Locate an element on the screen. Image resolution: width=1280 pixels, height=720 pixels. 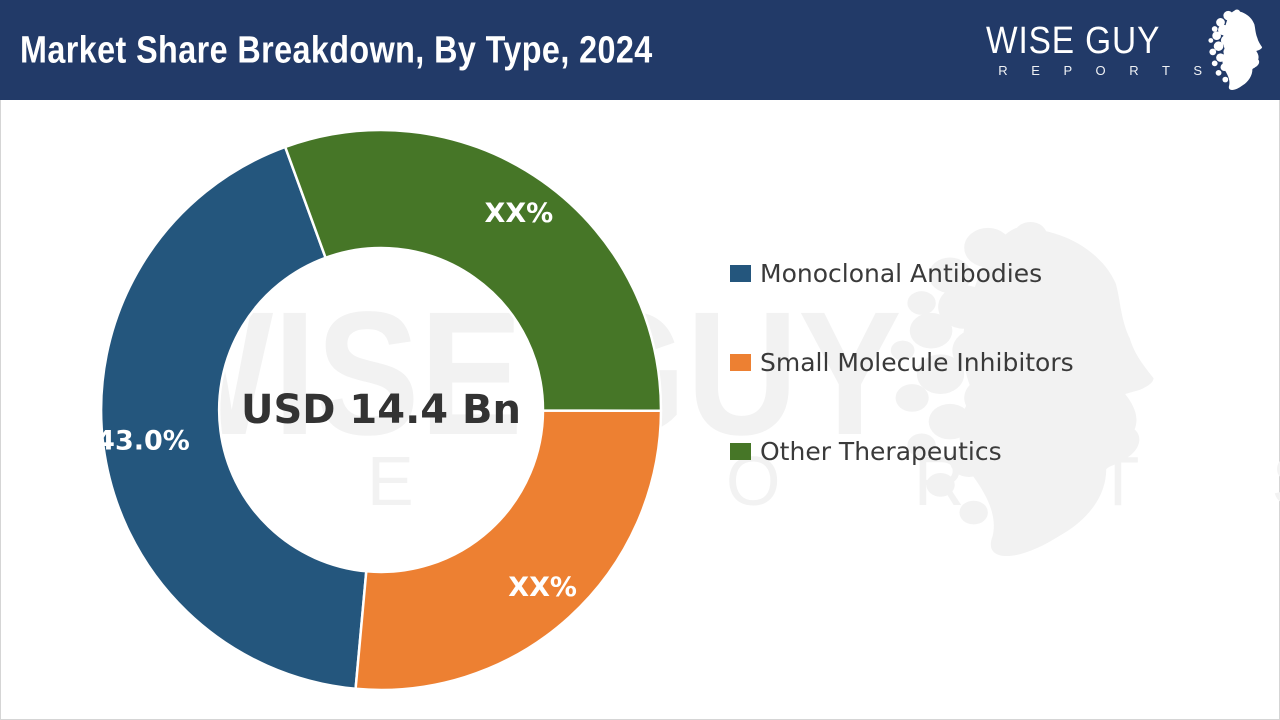
wiseguy-logo: WISE GUY R E P O R T S is located at coordinates (1125, 50).